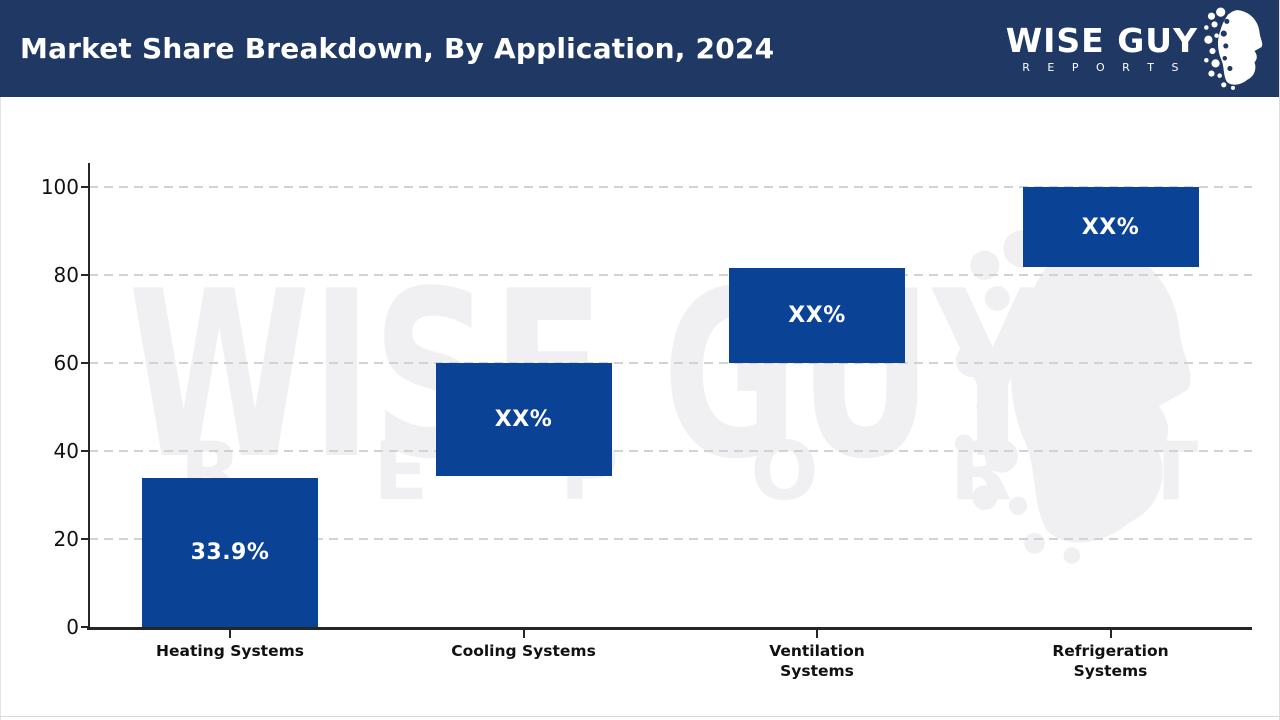 This screenshot has height=720, width=1280. I want to click on bar-3: XX%, so click(817, 315).